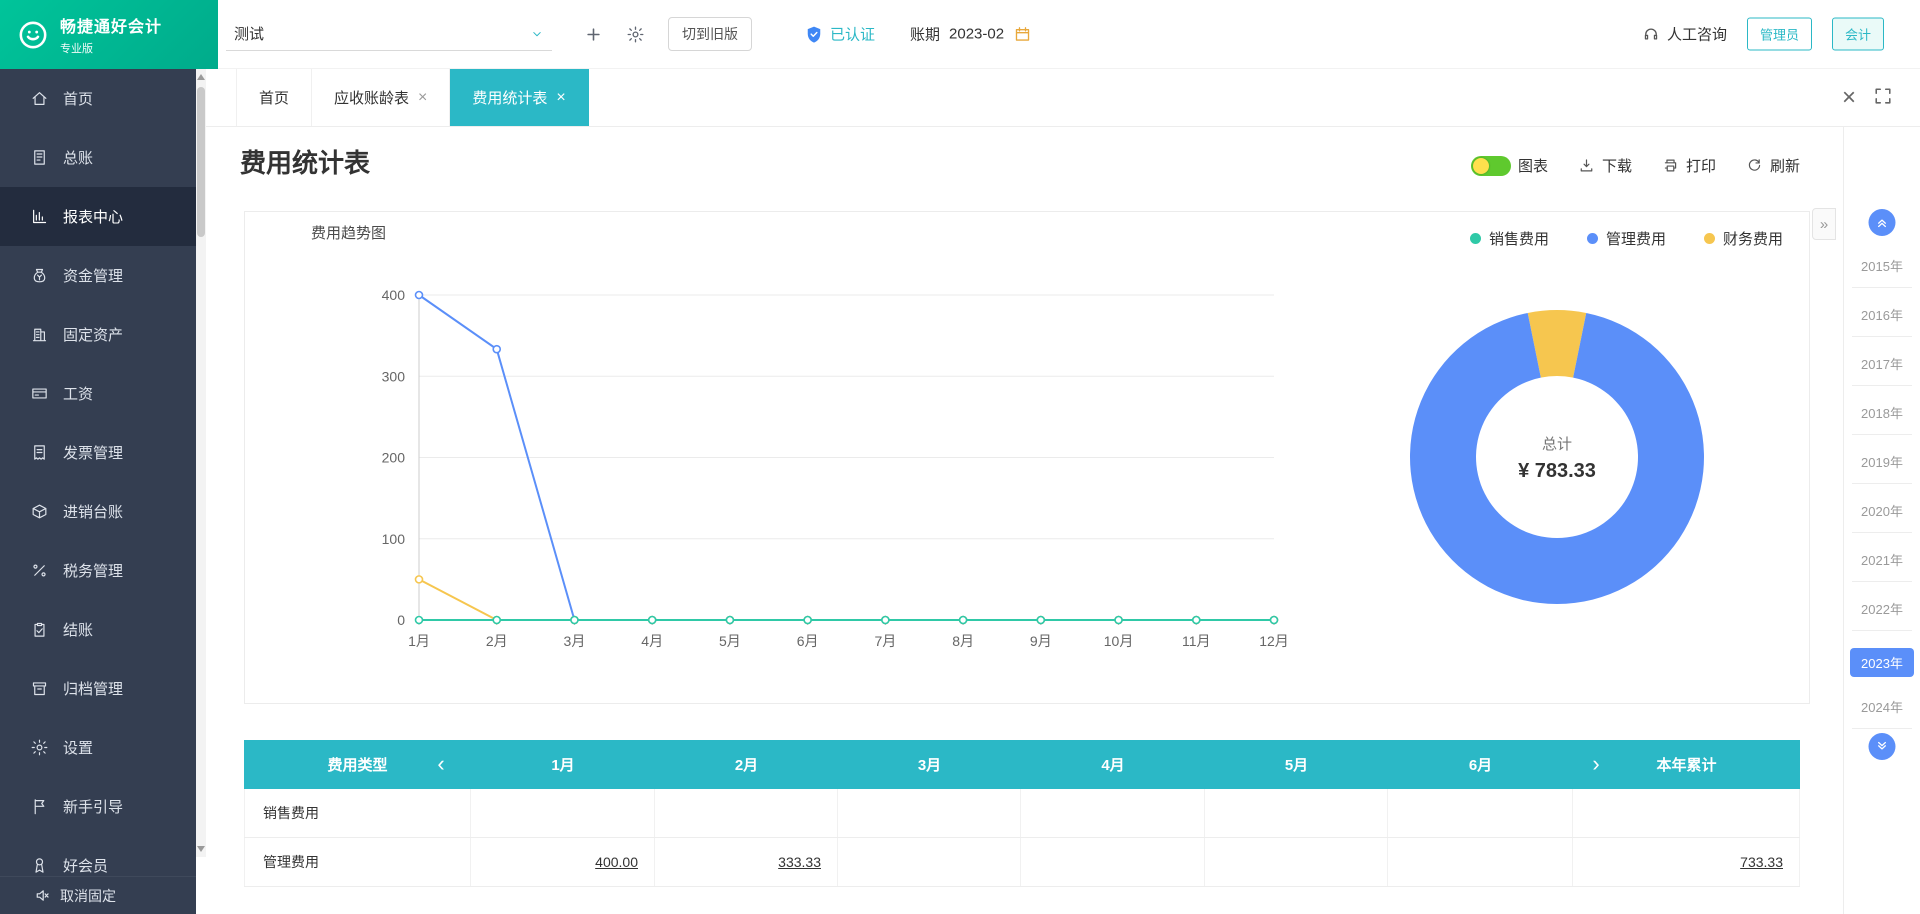 The image size is (1920, 914). Describe the element at coordinates (201, 849) in the screenshot. I see `scroll-down-arrow` at that location.